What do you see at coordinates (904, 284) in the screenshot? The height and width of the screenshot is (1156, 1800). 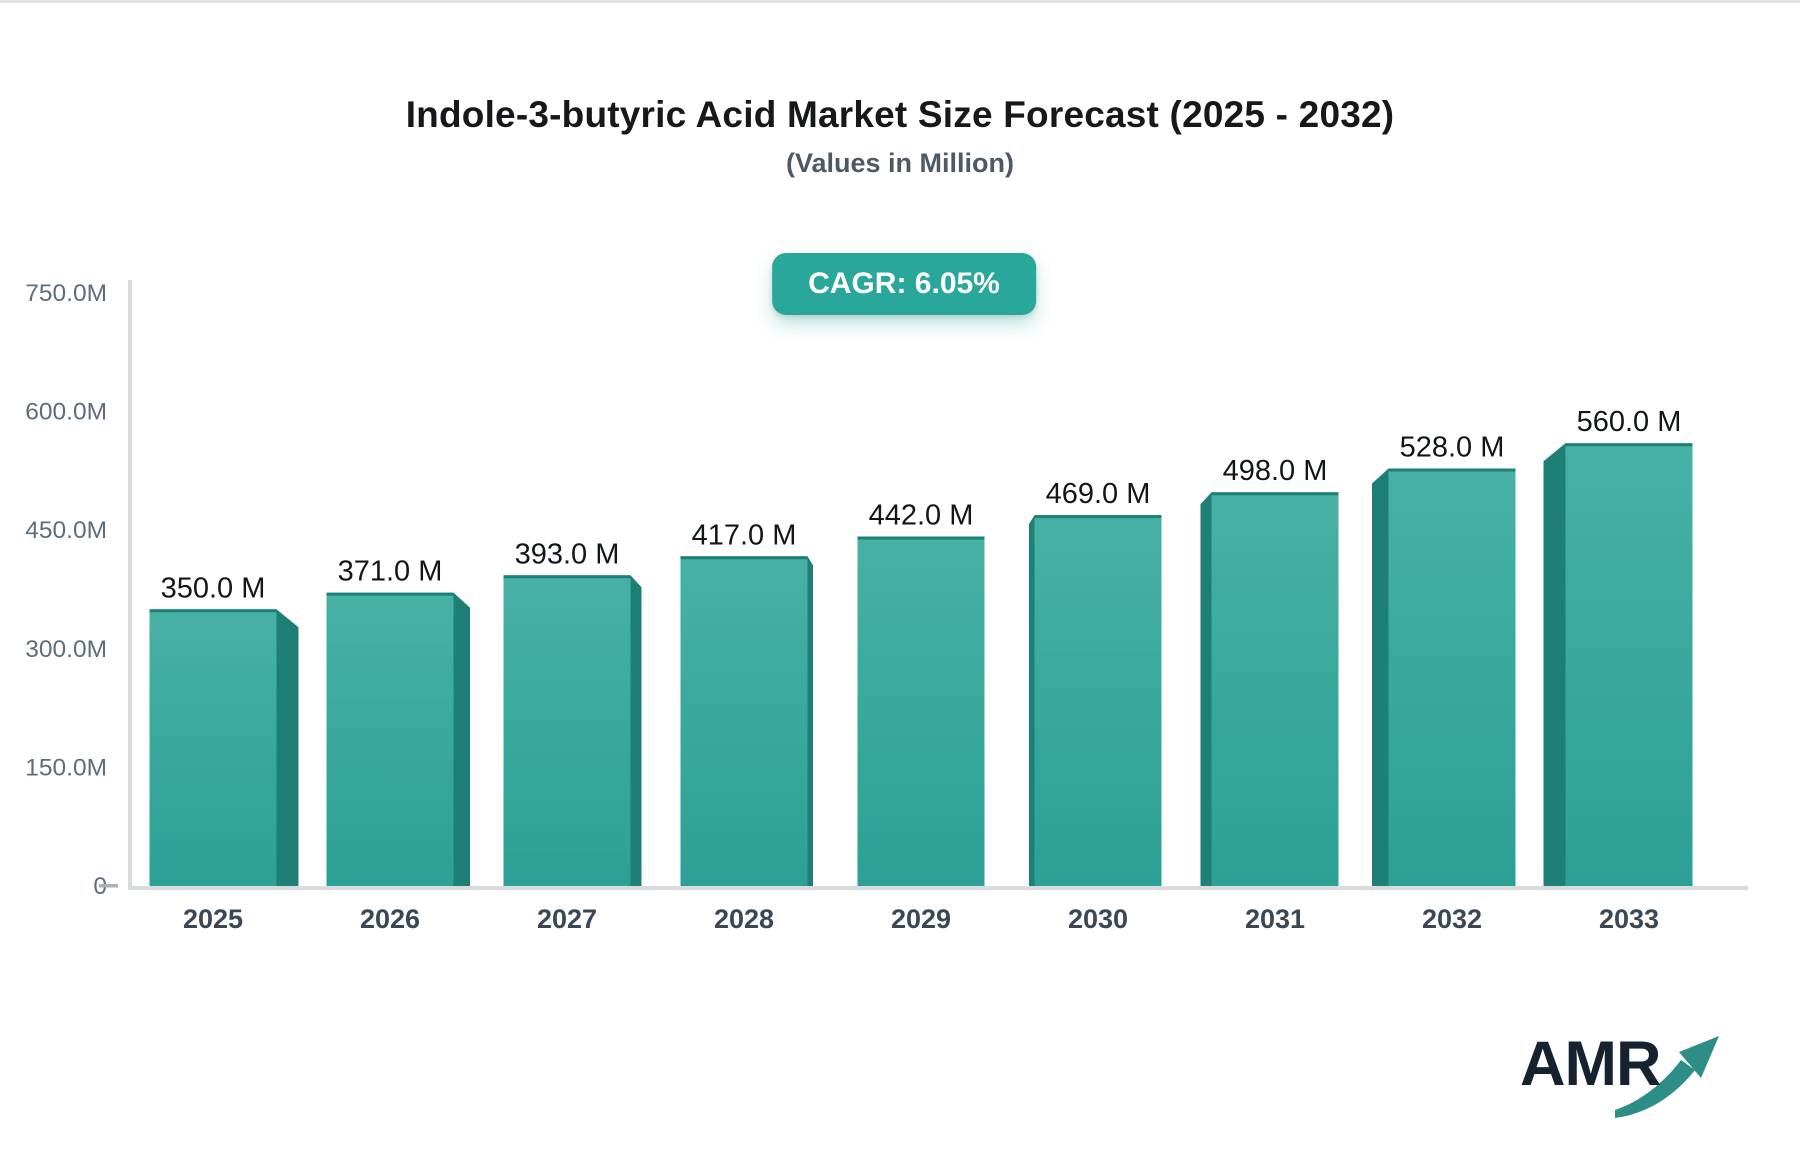 I see `cagr-badge: CAGR: 6.05%` at bounding box center [904, 284].